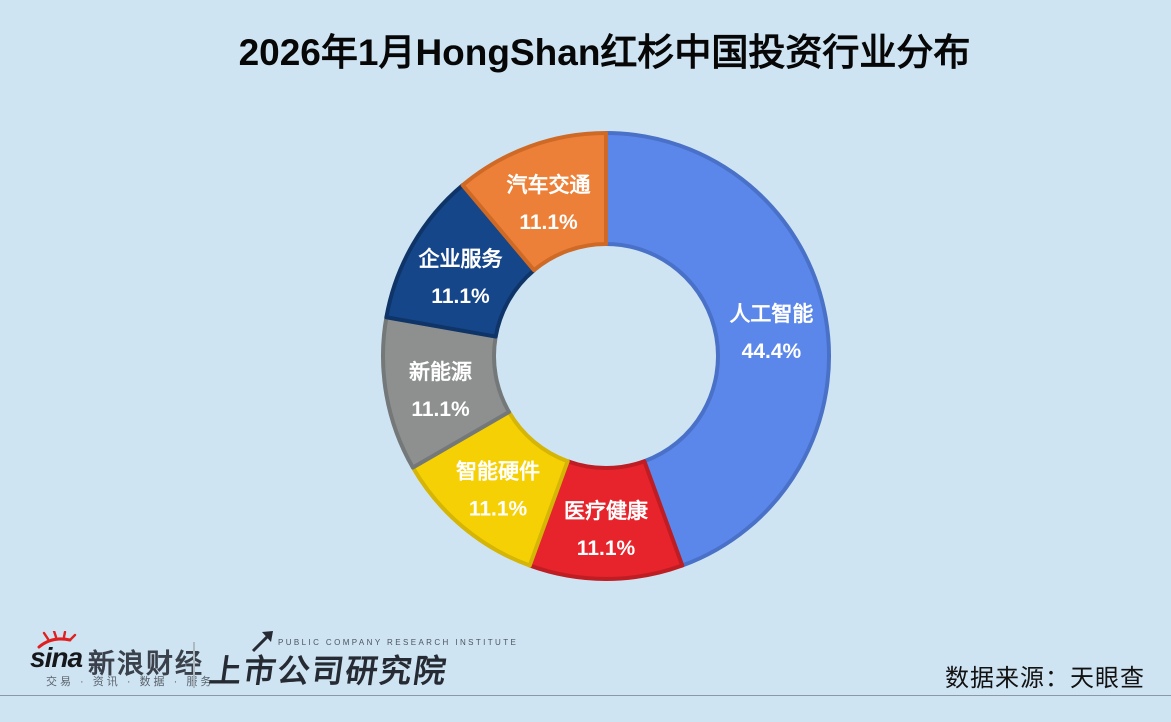  Describe the element at coordinates (717, 349) in the screenshot. I see `pie-slice-人工智能` at that location.